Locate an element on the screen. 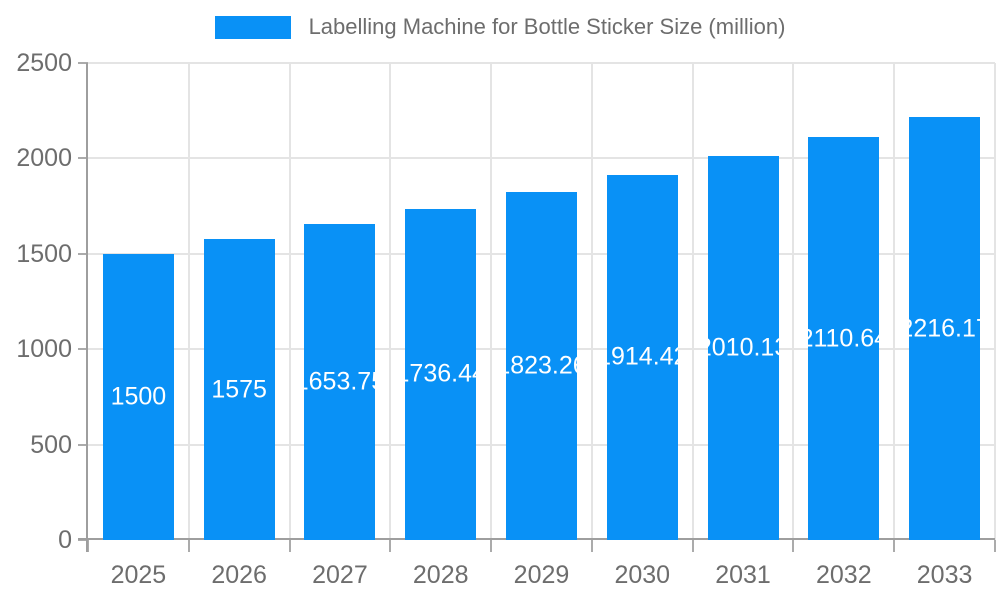  bar-value-label: 2110.64 is located at coordinates (843, 338).